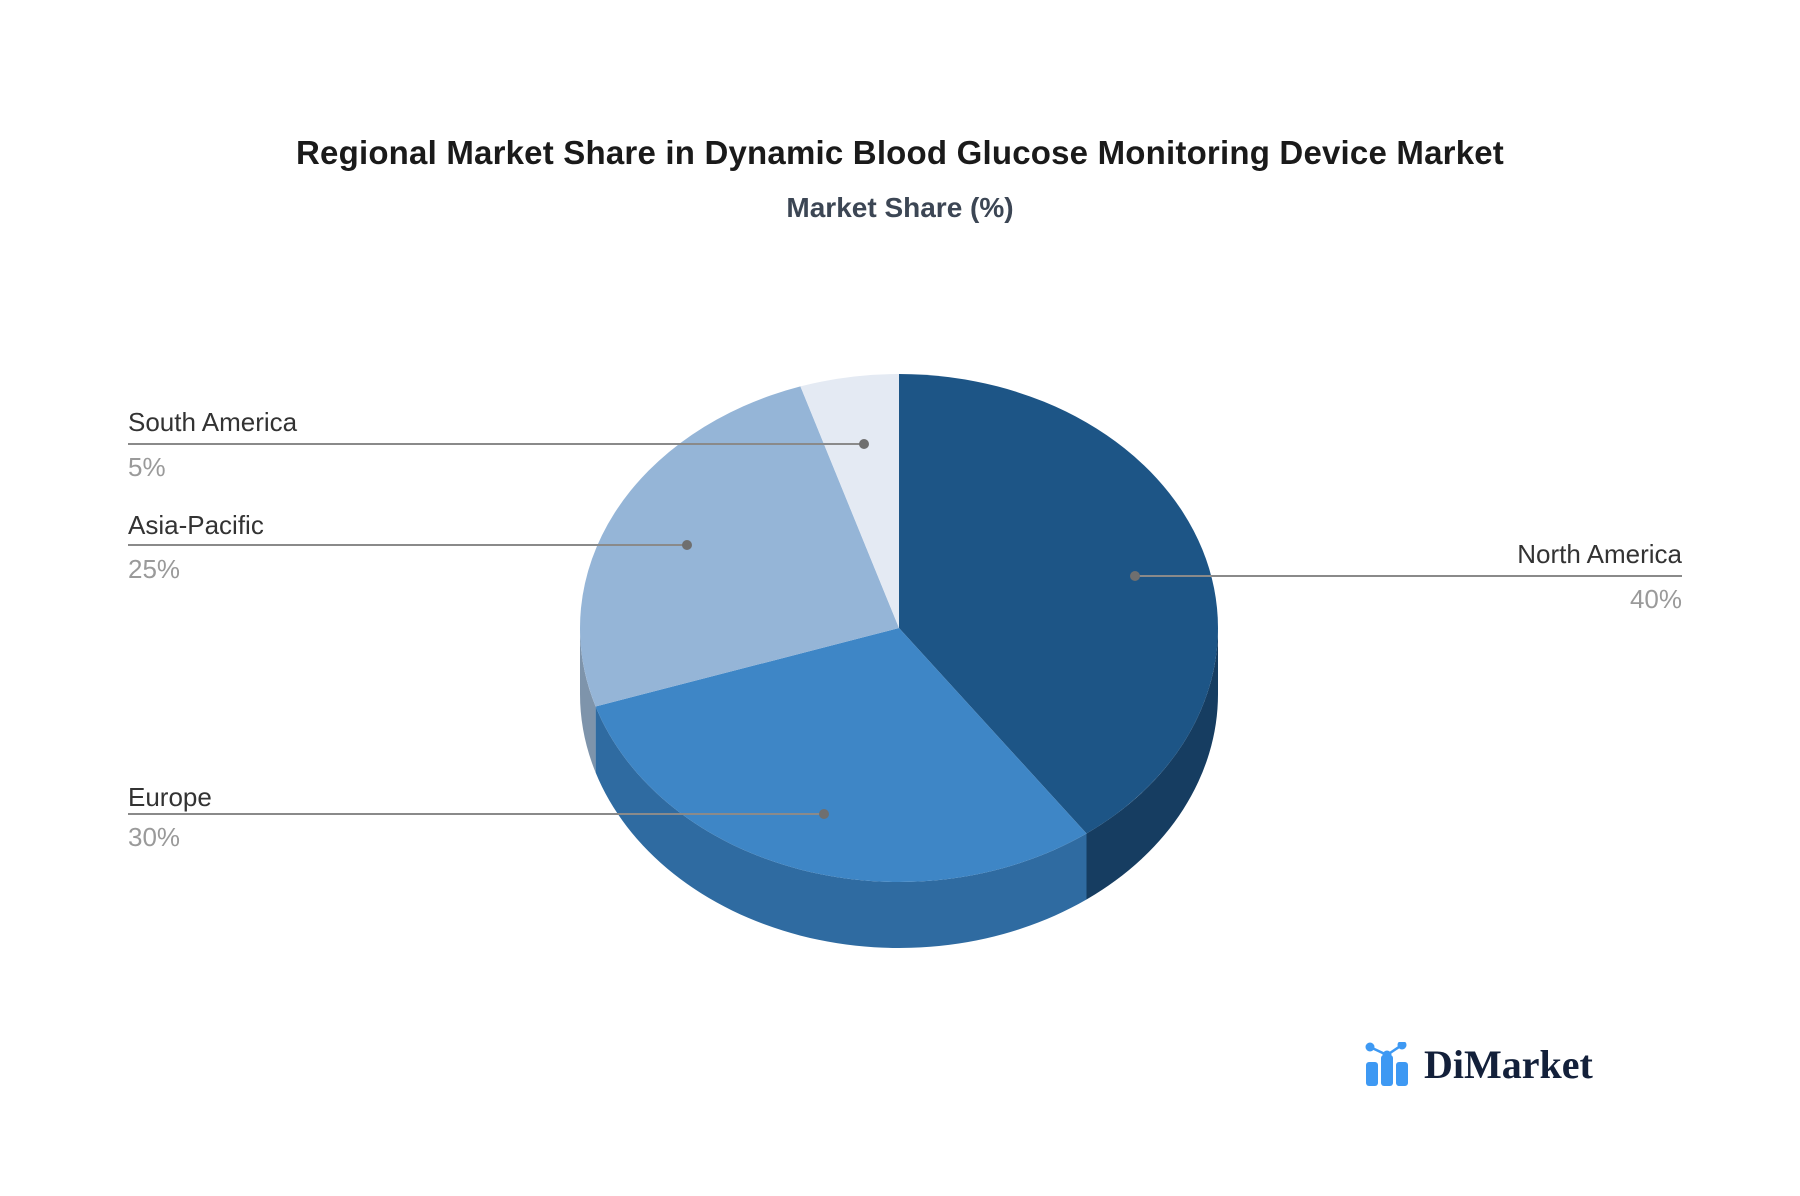 This screenshot has height=1196, width=1800. I want to click on pie-side-asia-pacific, so click(588, 700).